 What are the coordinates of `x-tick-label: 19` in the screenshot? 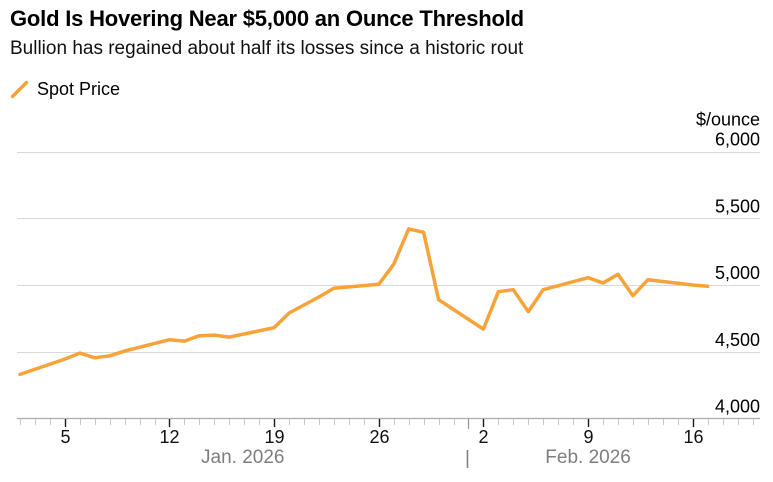 It's located at (274, 437).